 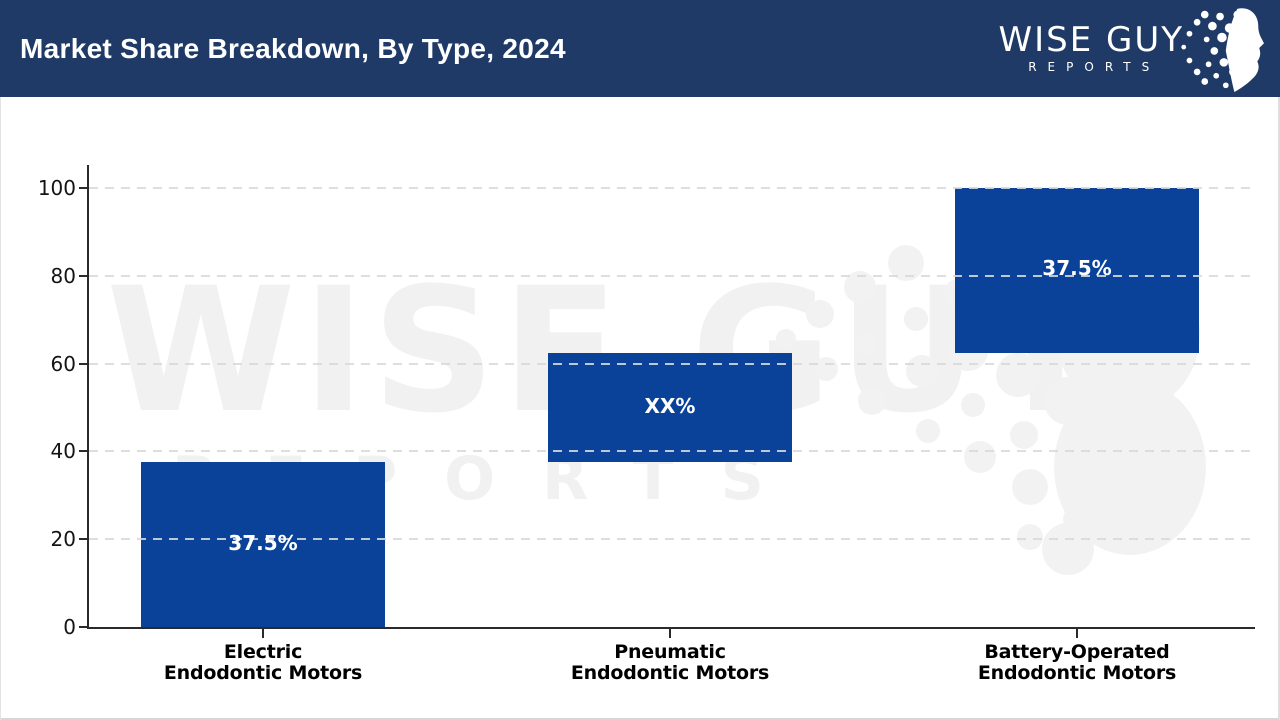 What do you see at coordinates (0, 408) in the screenshot?
I see `frame-left-line` at bounding box center [0, 408].